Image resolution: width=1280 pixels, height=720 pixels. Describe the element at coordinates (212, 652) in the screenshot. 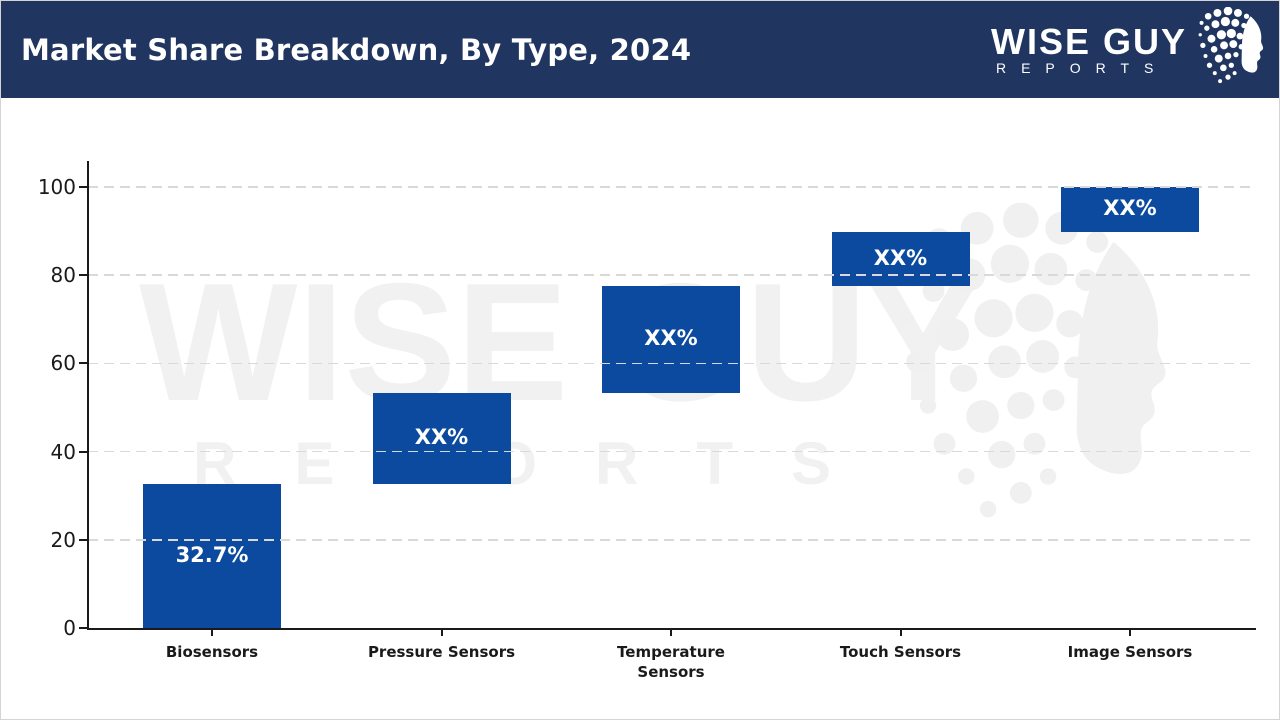

I see `x-axis-category-label: Biosensors` at that location.